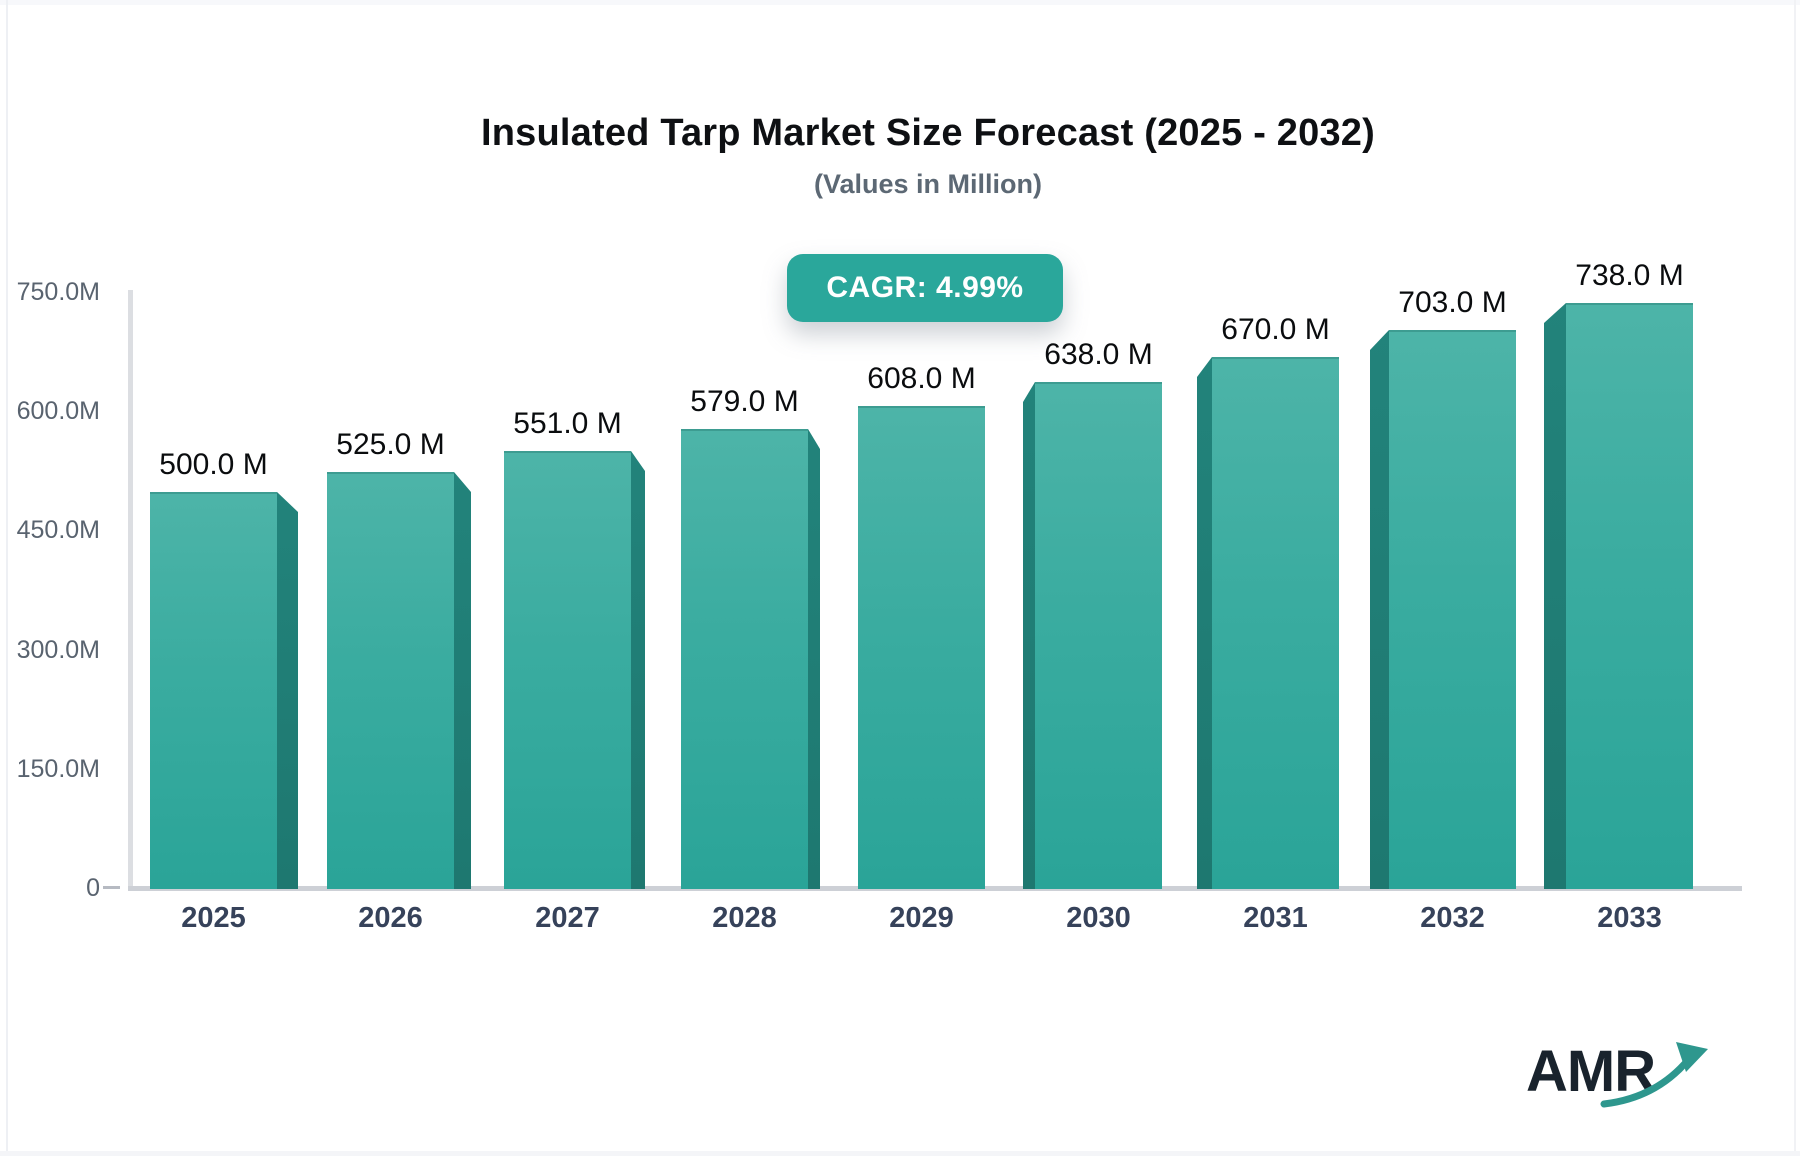  What do you see at coordinates (900, 2) in the screenshot?
I see `frame-top-edge` at bounding box center [900, 2].